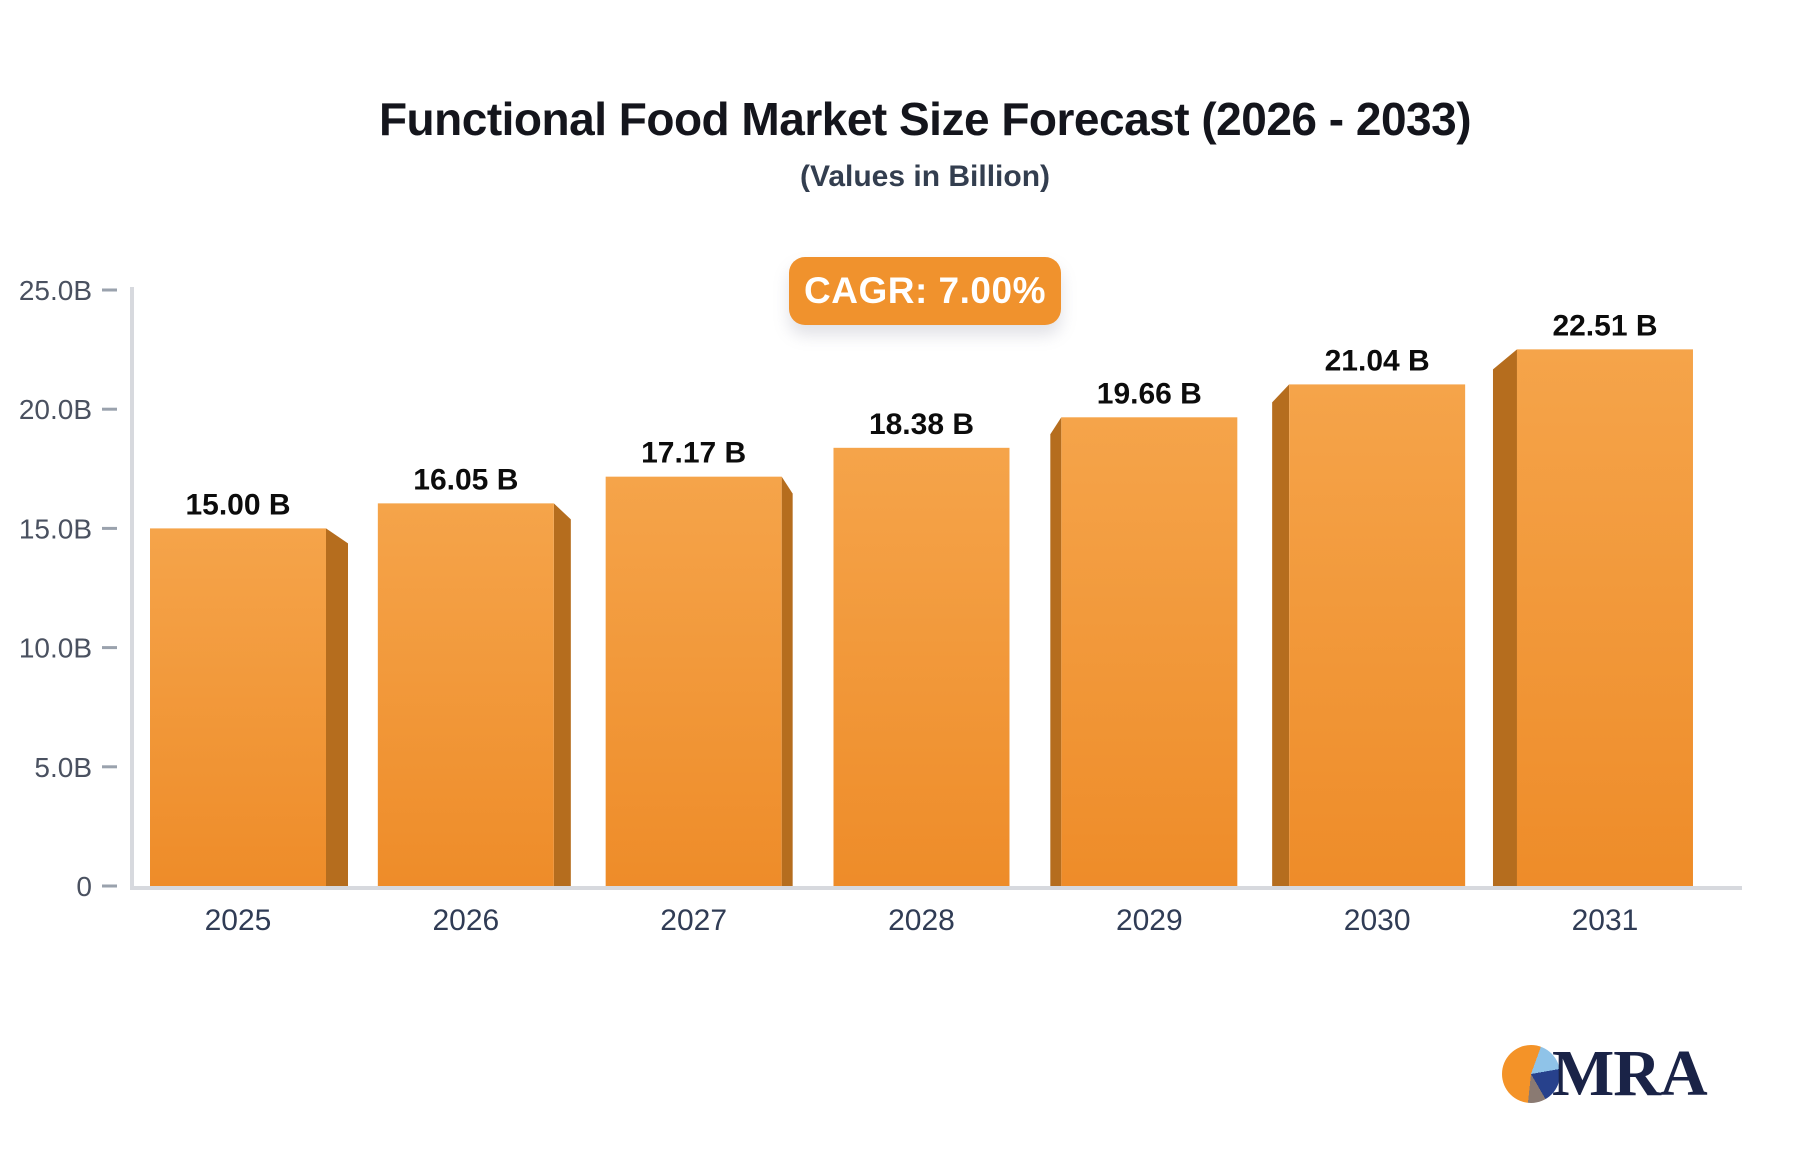 This screenshot has width=1800, height=1156. I want to click on x-axis-label-2025: 2025, so click(238, 920).